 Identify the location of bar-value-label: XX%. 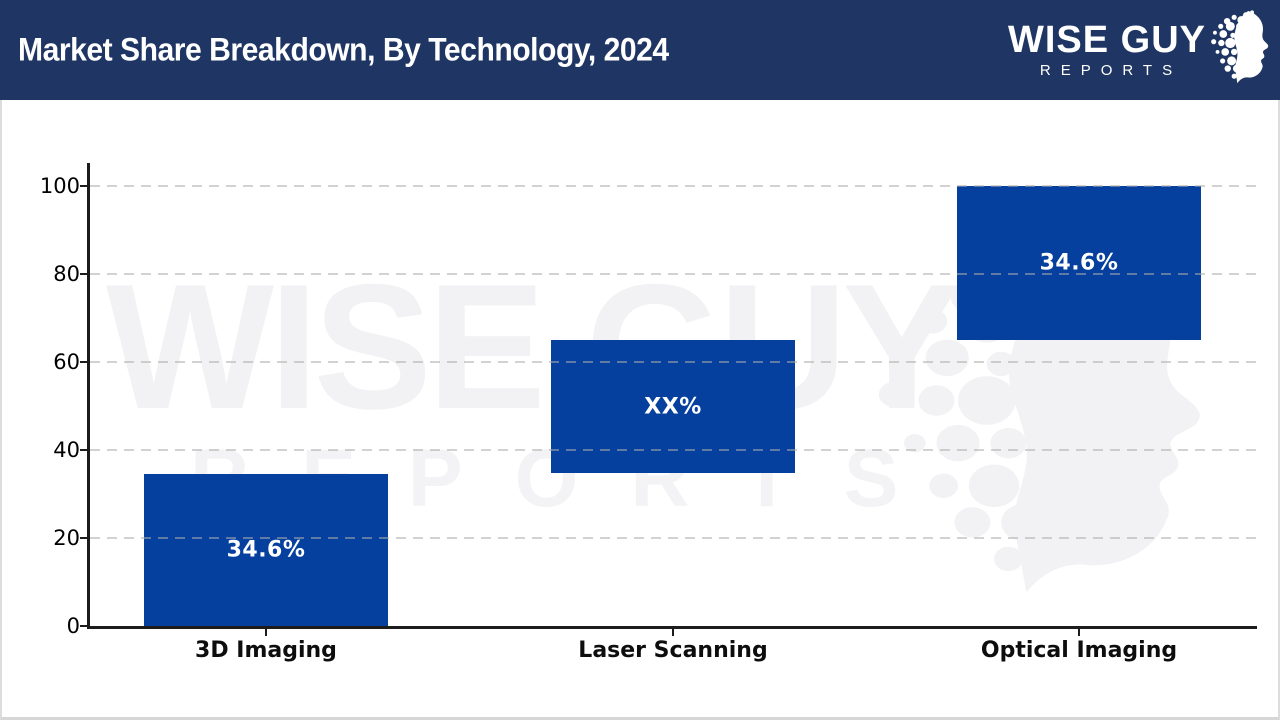
(673, 407).